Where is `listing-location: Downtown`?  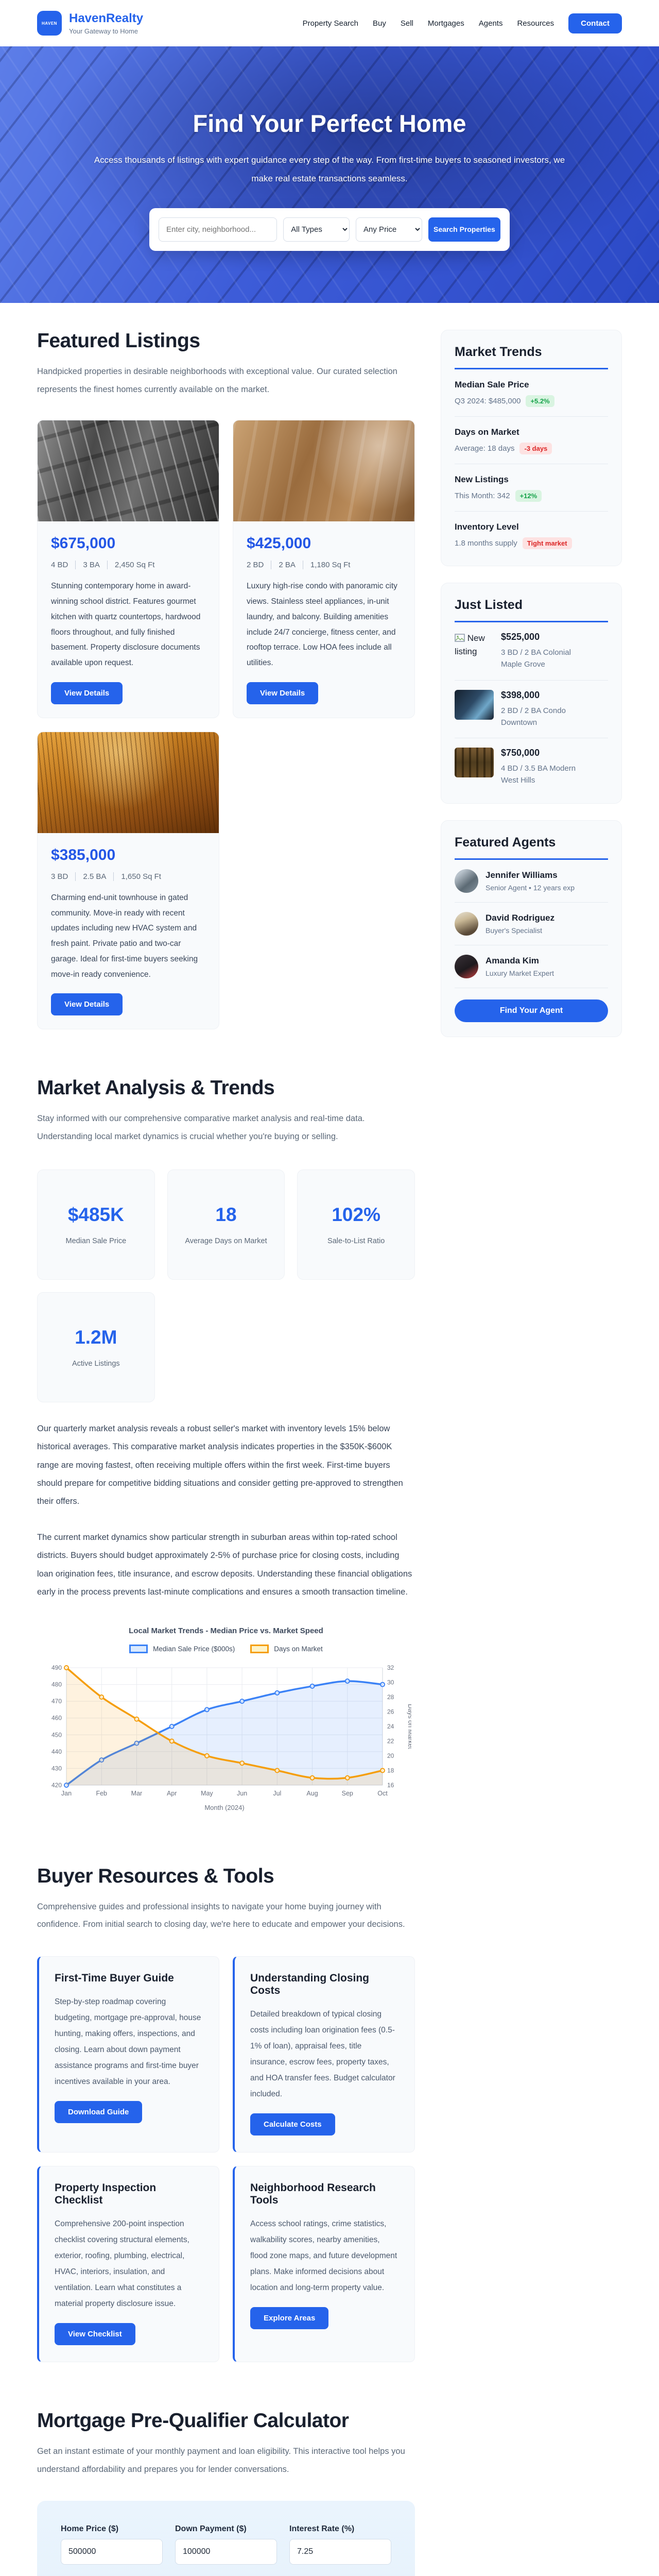
listing-location: Downtown is located at coordinates (519, 722).